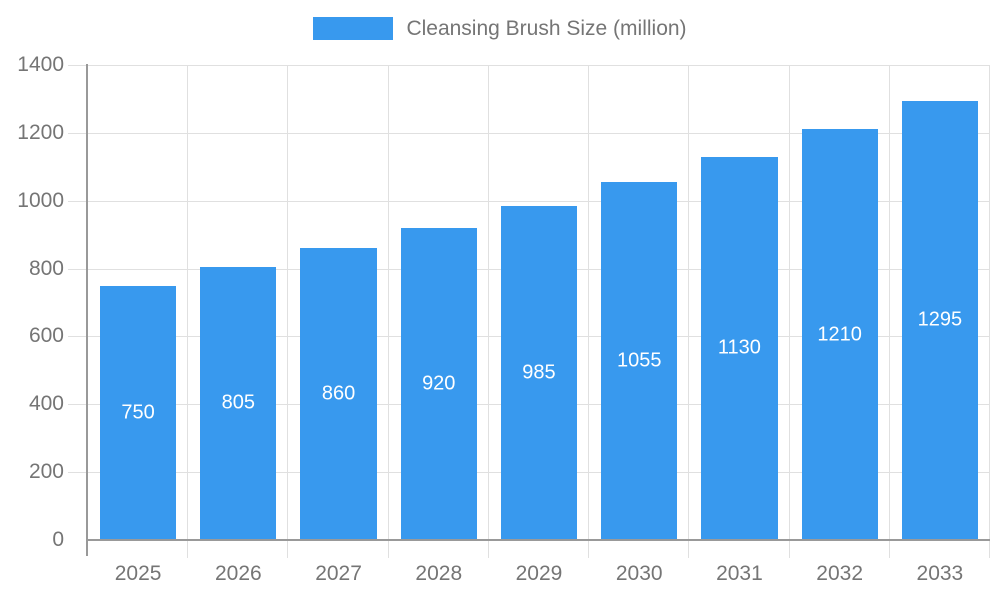  I want to click on category-column: 1130 2031, so click(739, 325).